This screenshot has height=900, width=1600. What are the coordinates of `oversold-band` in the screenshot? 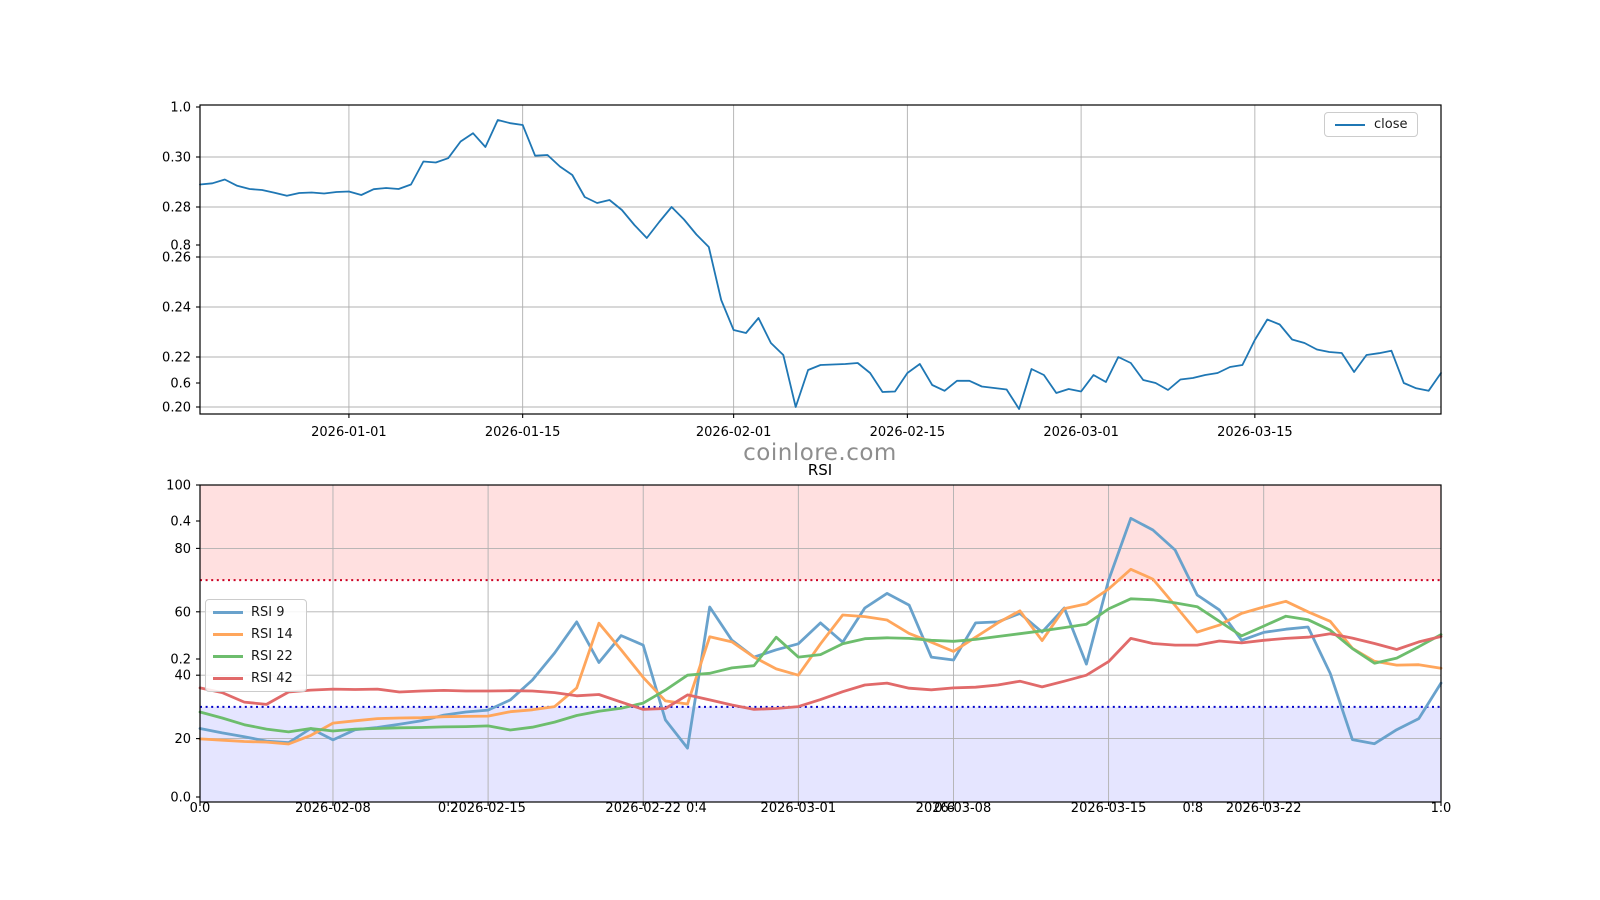 It's located at (820, 754).